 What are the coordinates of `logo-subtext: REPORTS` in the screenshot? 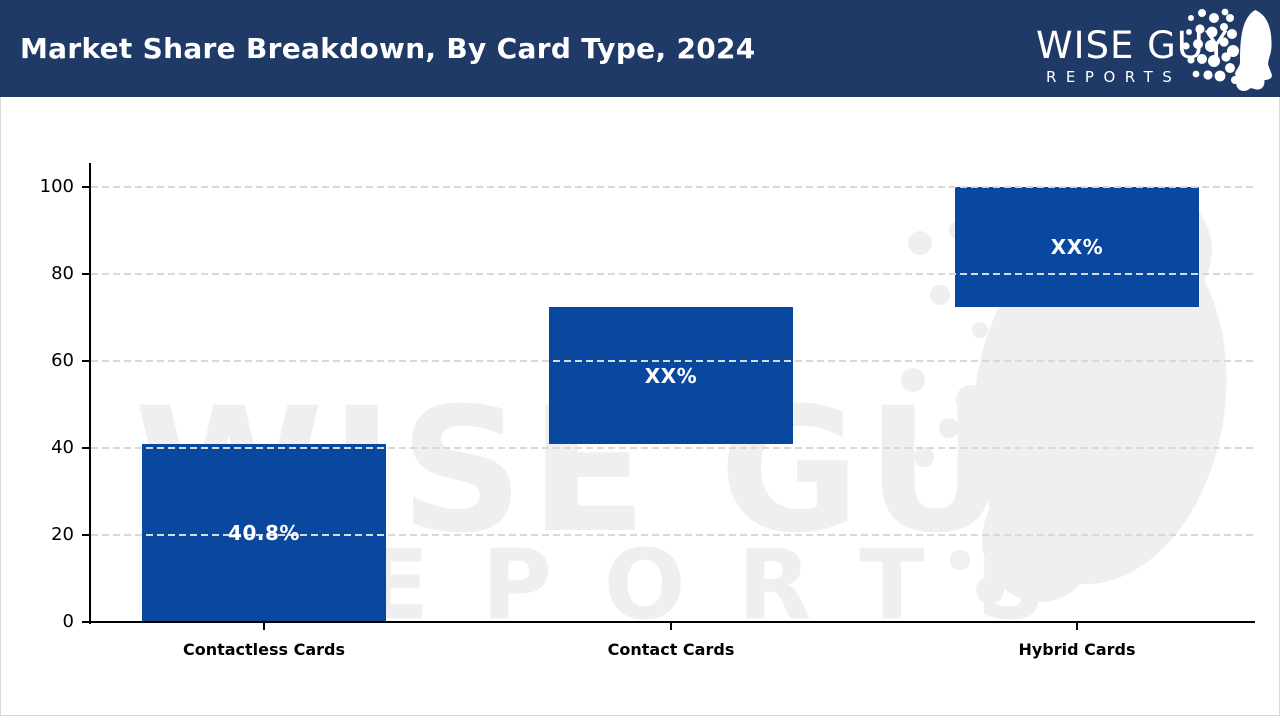 It's located at (1113, 77).